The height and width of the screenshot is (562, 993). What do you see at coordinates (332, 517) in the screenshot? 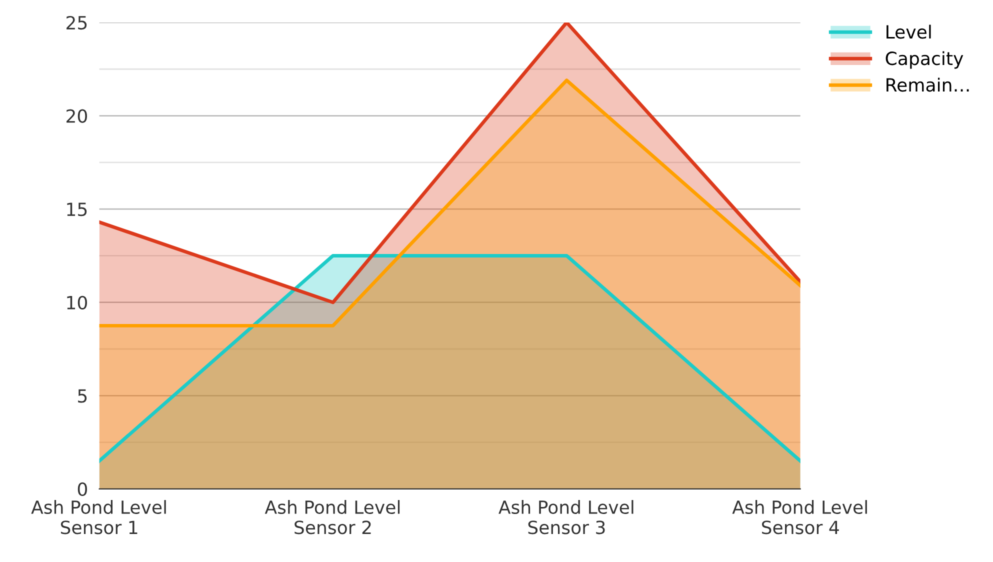
I see `x-tick-label: Ash Pond Level Sensor 2` at bounding box center [332, 517].